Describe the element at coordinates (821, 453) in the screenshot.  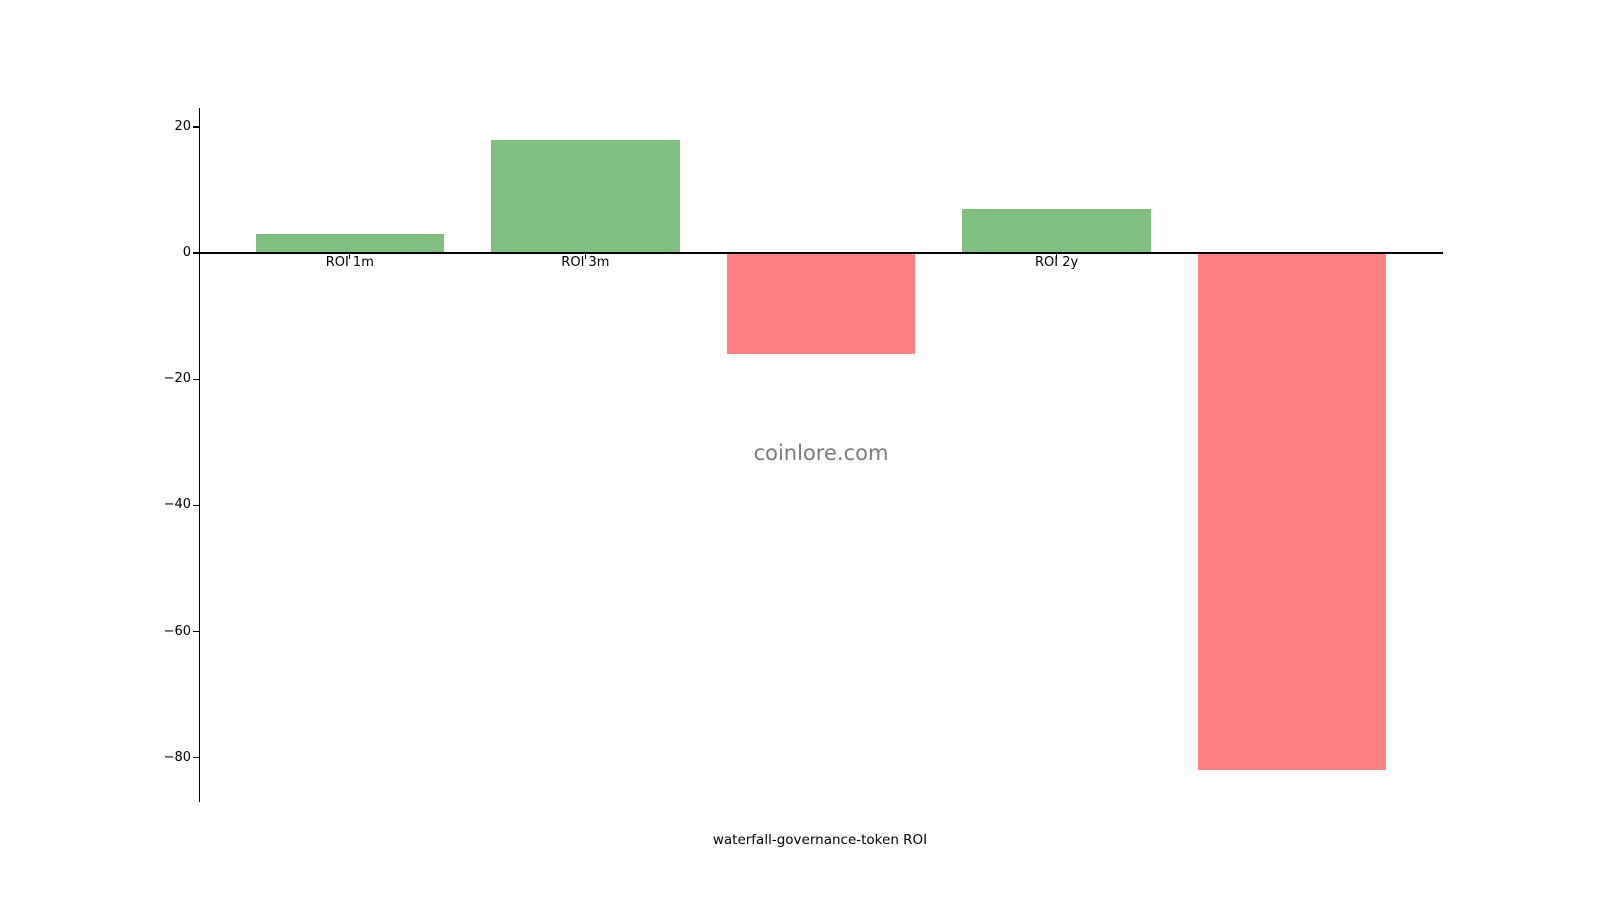
I see `watermark-text: coinlore.com` at that location.